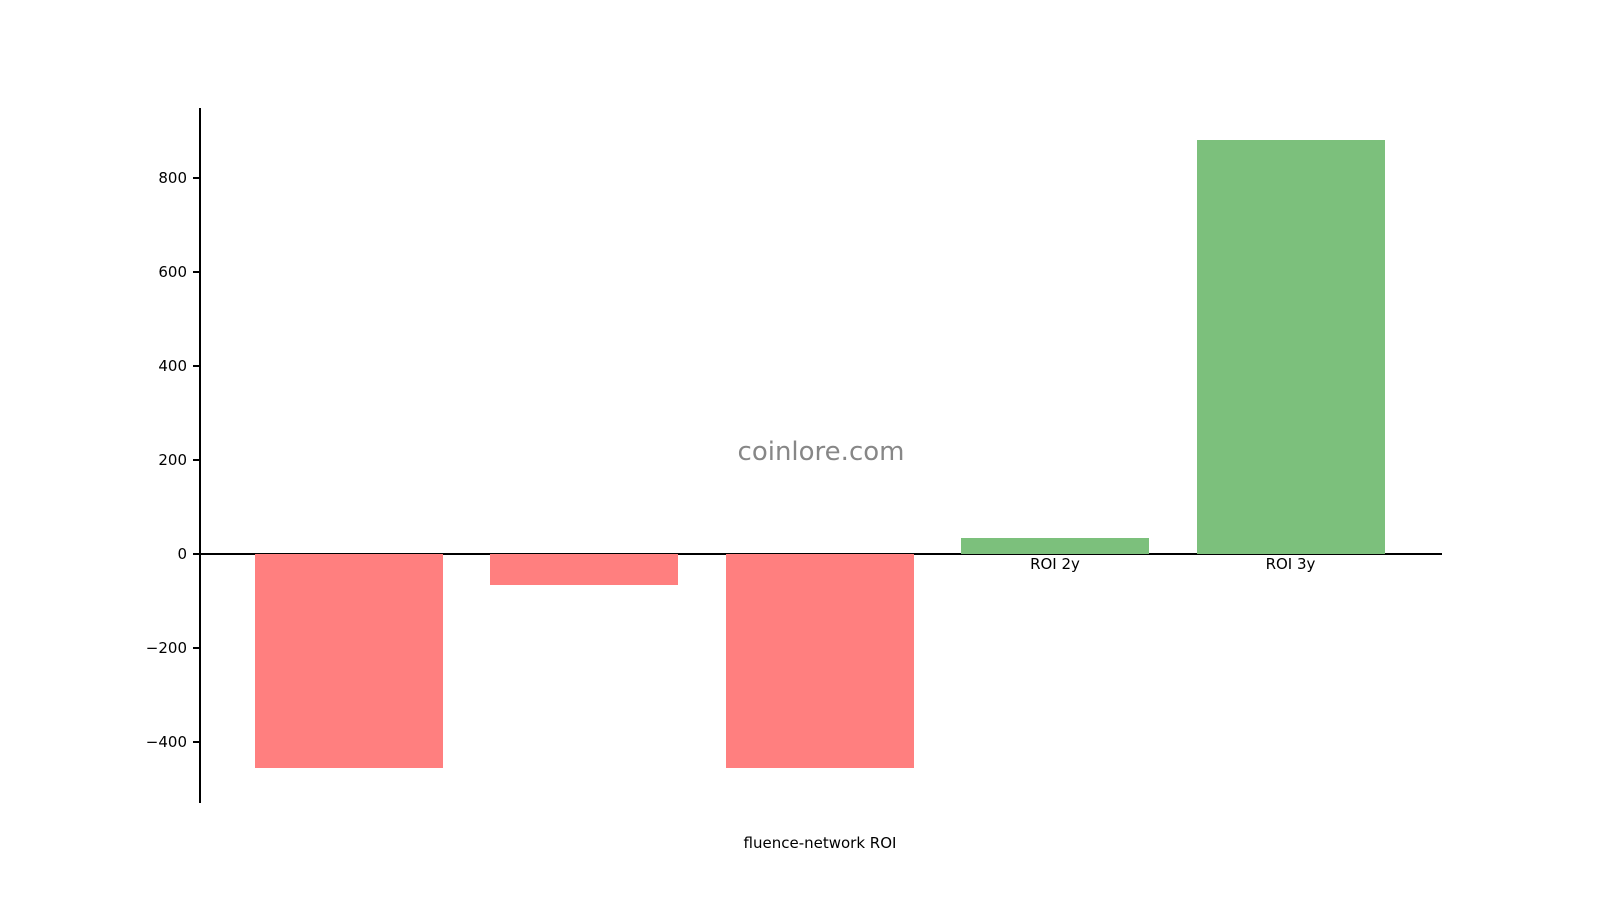 The width and height of the screenshot is (1600, 900). I want to click on x-tick-label-roi-3y: ROI 3y, so click(1290, 564).